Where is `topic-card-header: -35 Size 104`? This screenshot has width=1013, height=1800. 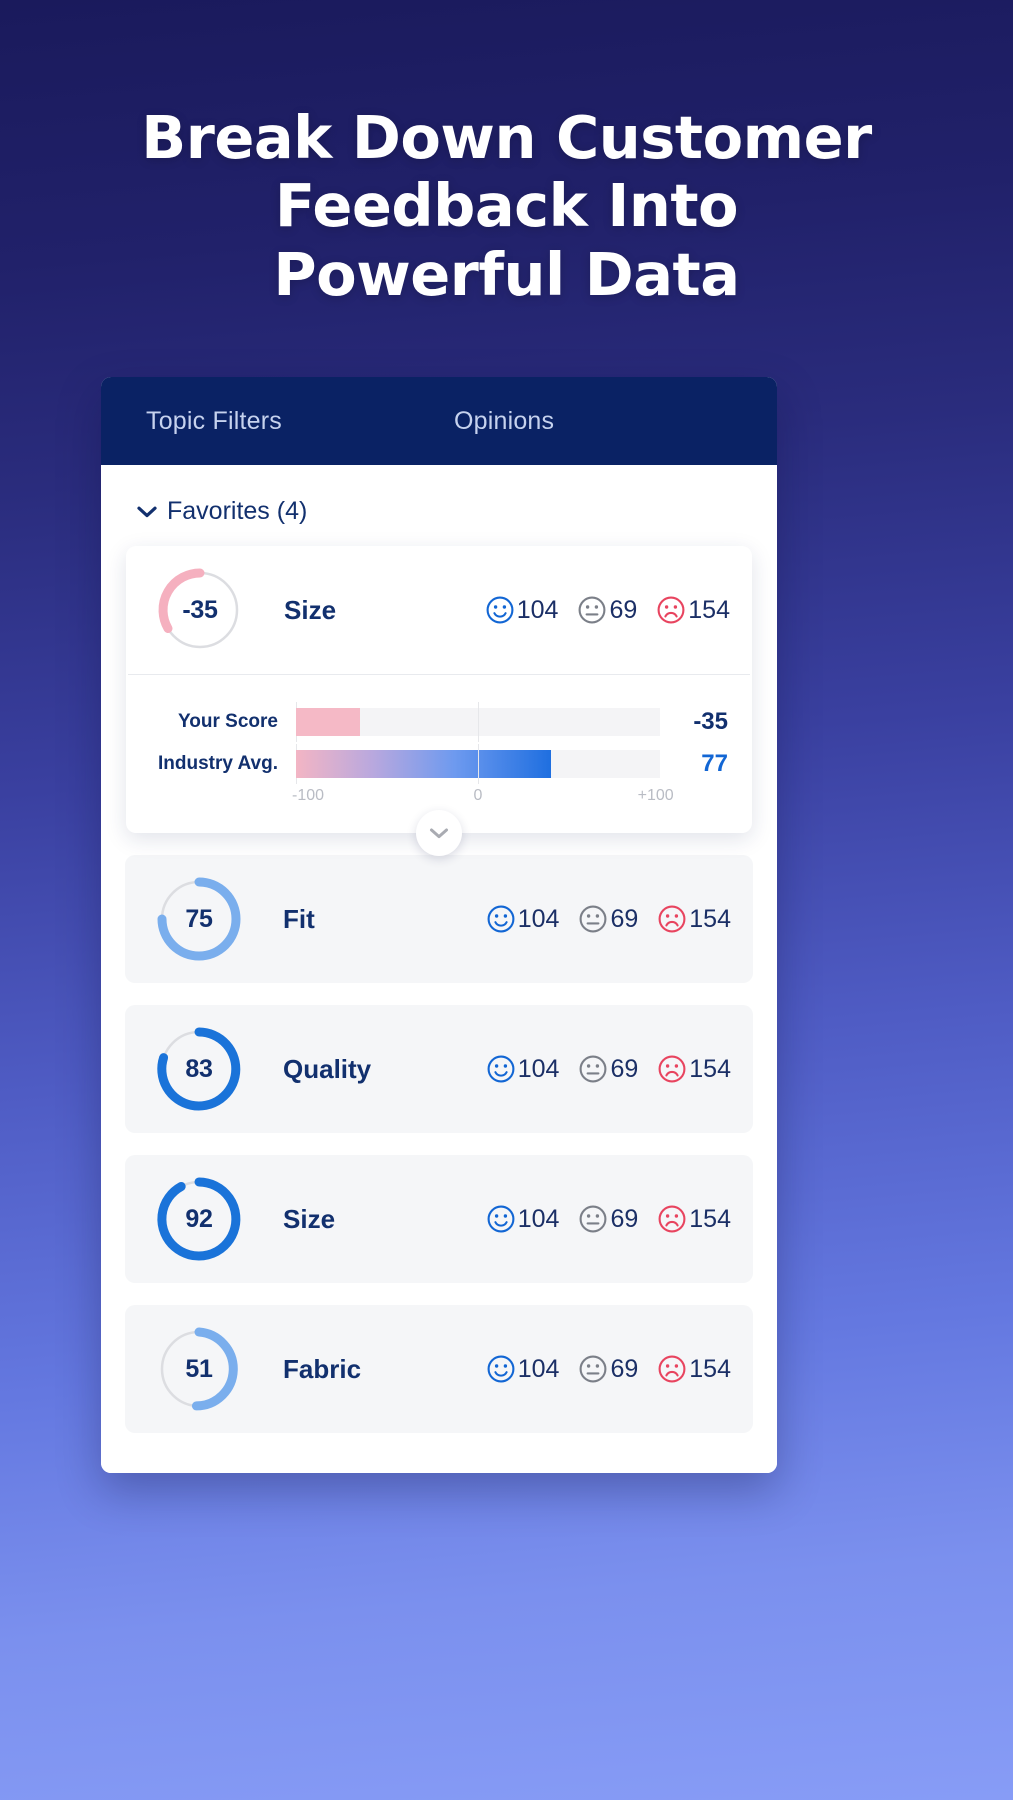 topic-card-header: -35 Size 104 is located at coordinates (439, 610).